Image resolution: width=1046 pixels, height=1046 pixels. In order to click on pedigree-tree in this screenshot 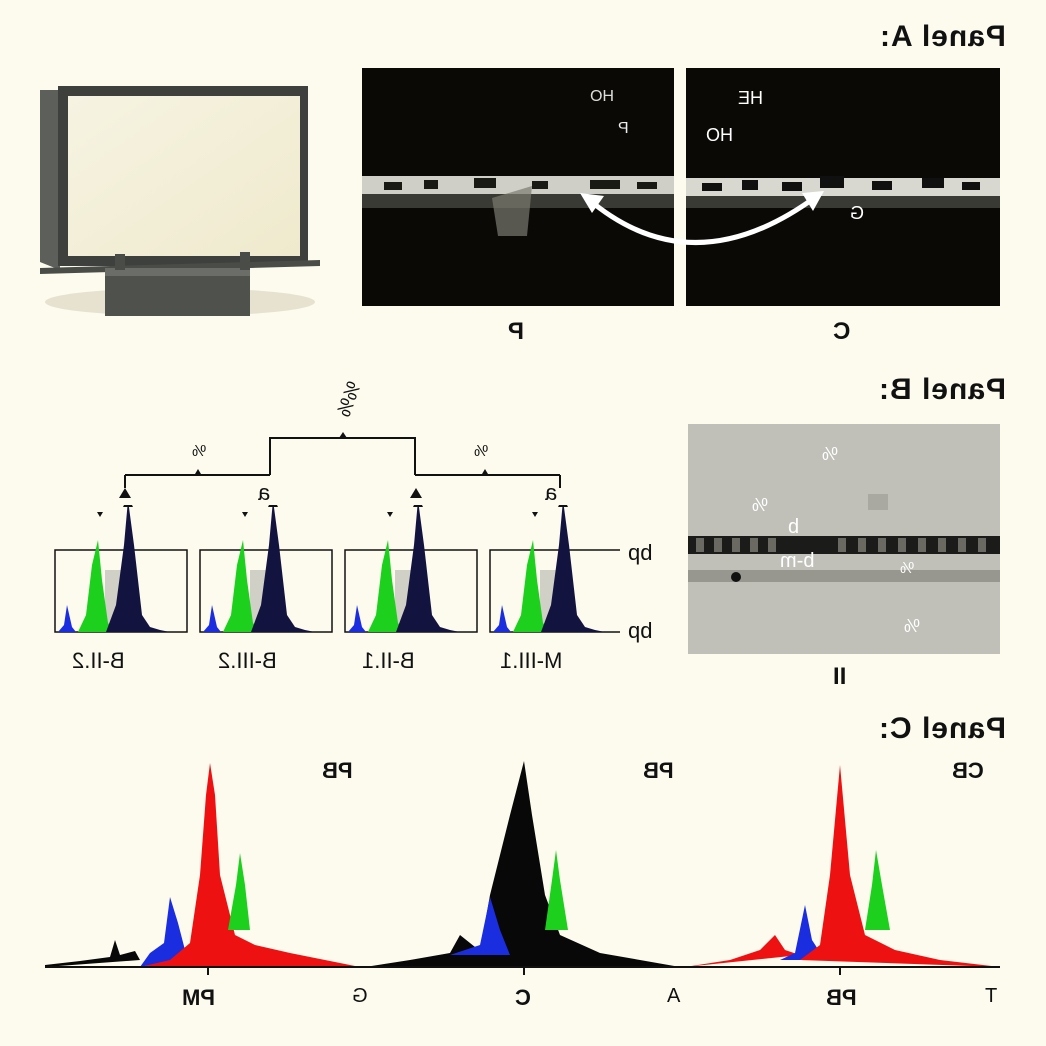, I will do `click(340, 465)`.